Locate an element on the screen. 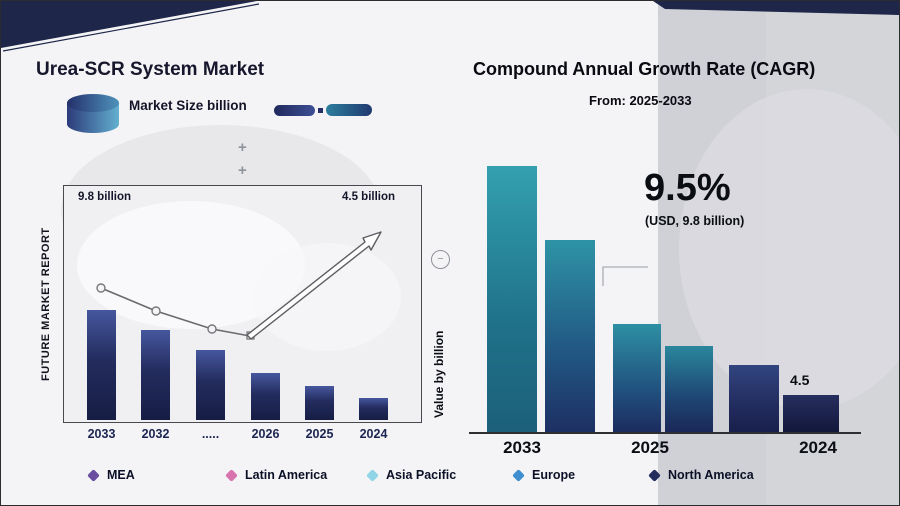 Image resolution: width=900 pixels, height=506 pixels. legend-item-label: Europe is located at coordinates (554, 475).